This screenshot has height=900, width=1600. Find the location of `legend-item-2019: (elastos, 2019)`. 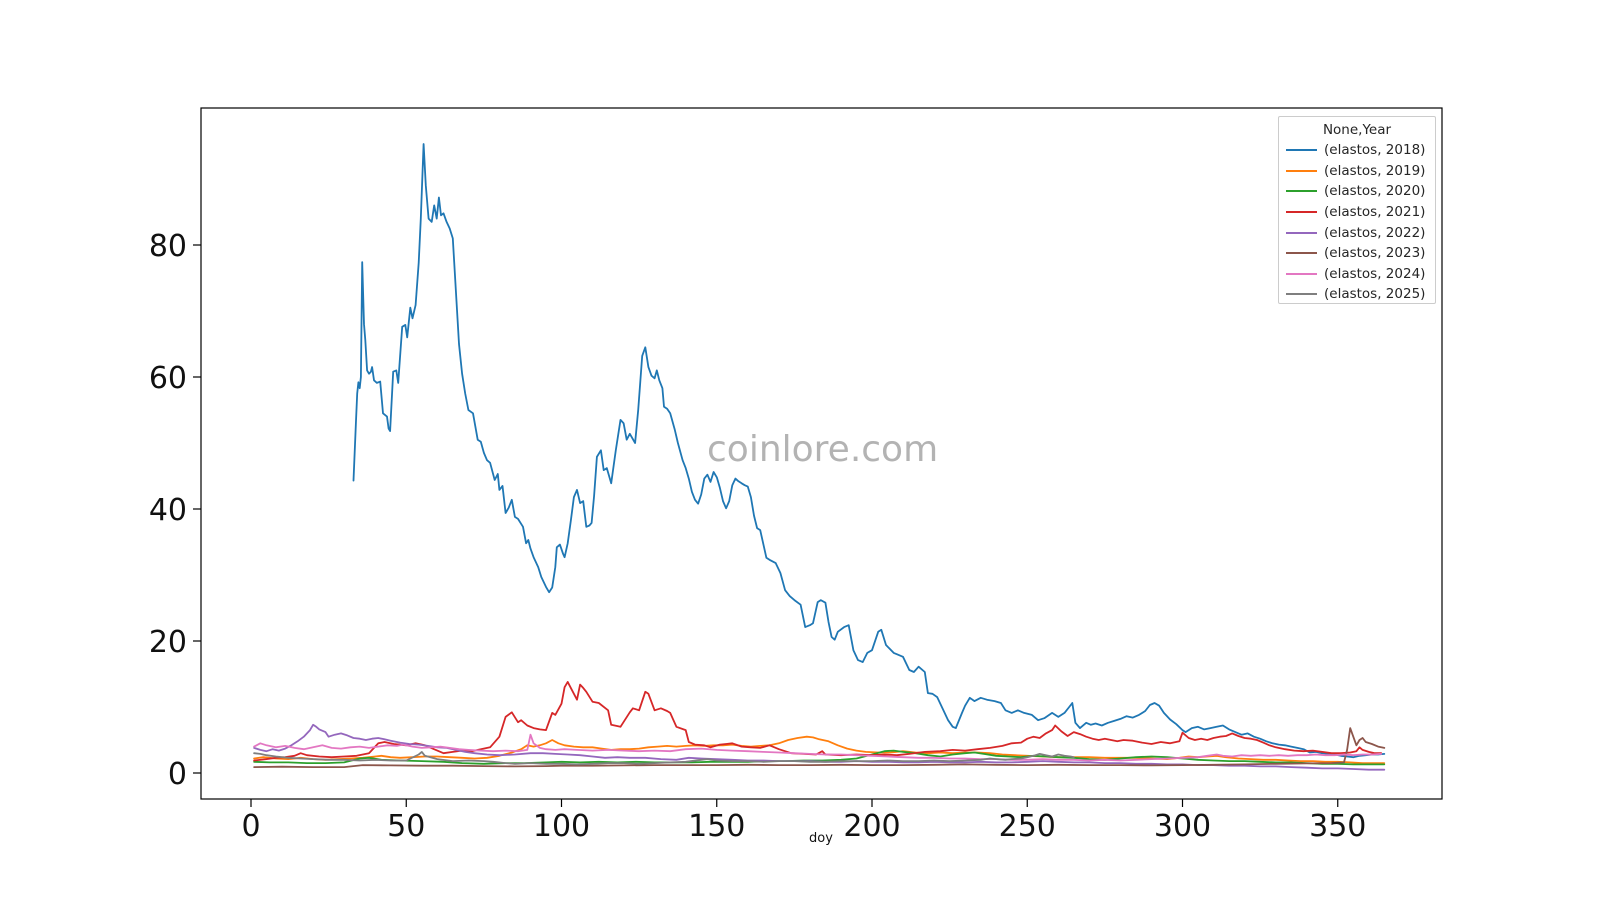

legend-item-2019: (elastos, 2019) is located at coordinates (1357, 171).